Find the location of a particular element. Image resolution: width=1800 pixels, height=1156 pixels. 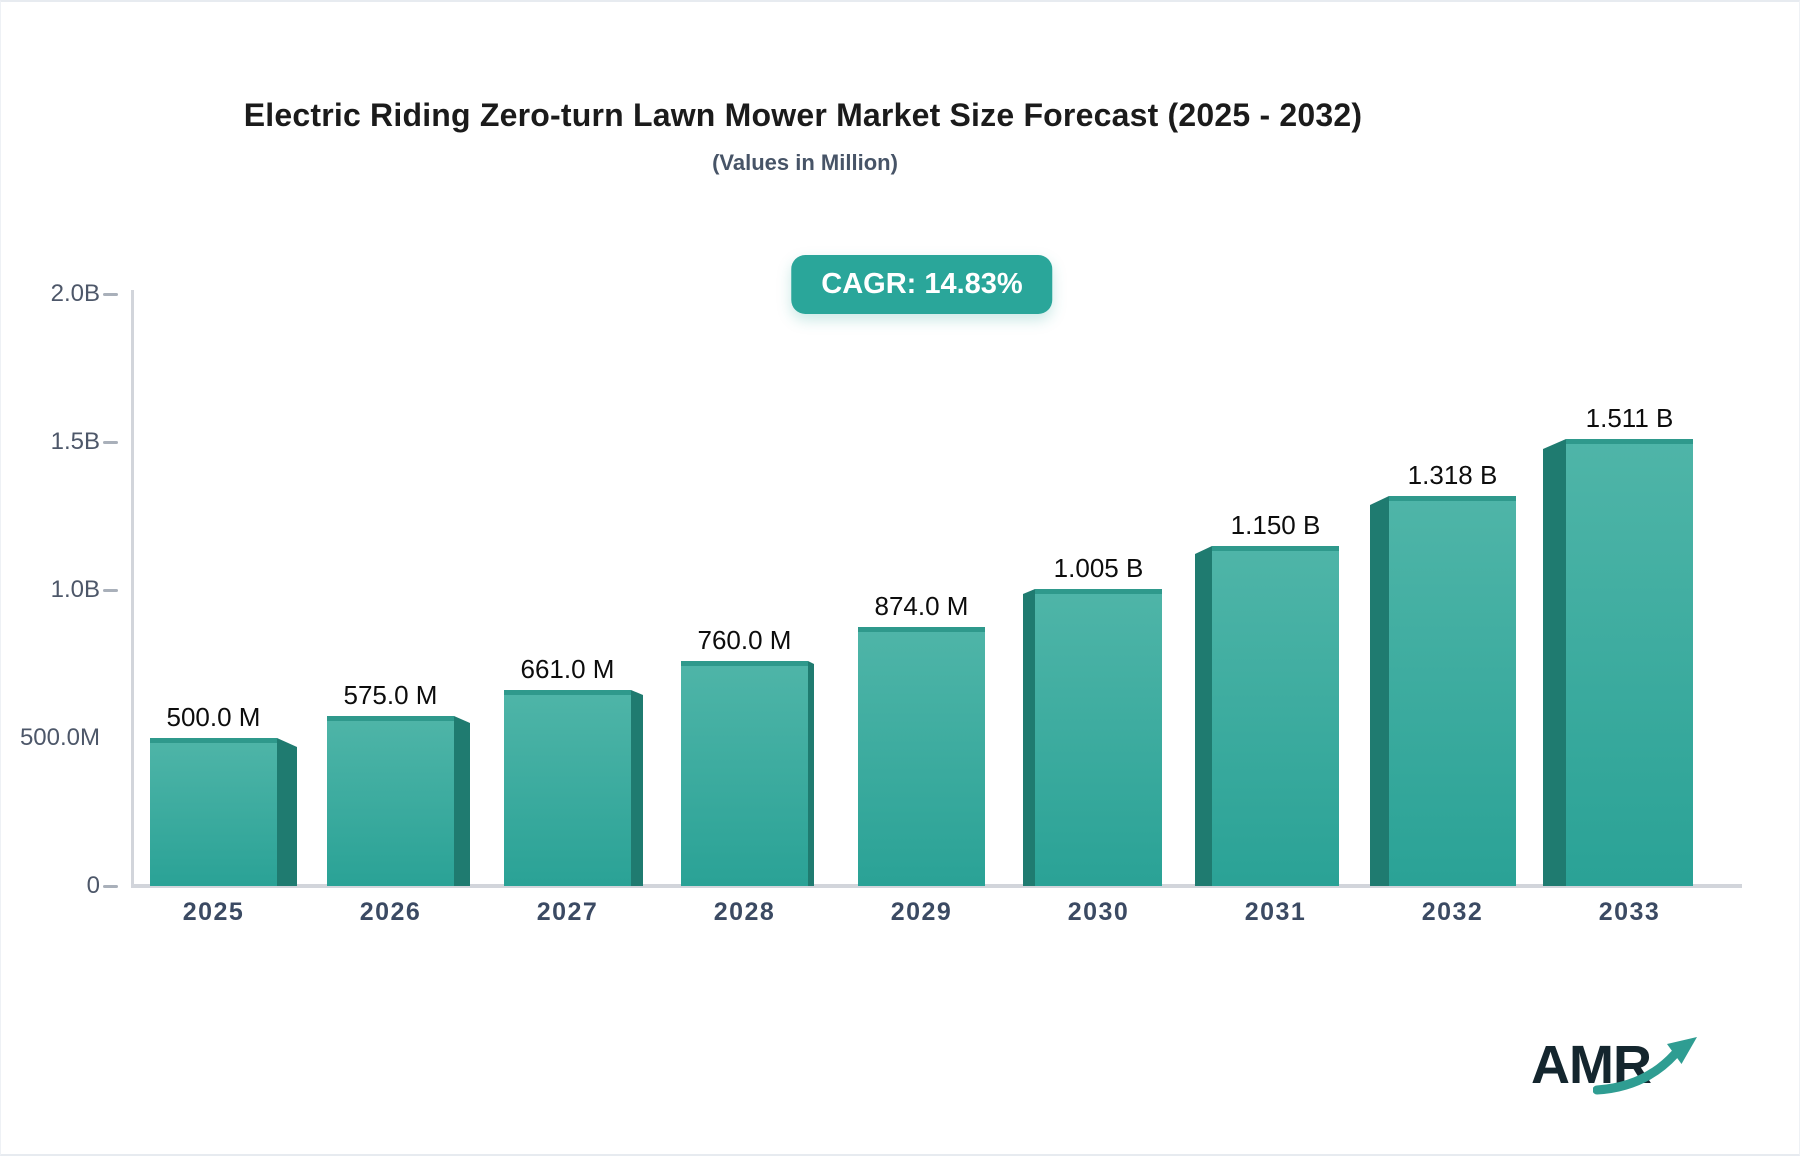

x-axis-category-label: 2026 is located at coordinates (390, 912).